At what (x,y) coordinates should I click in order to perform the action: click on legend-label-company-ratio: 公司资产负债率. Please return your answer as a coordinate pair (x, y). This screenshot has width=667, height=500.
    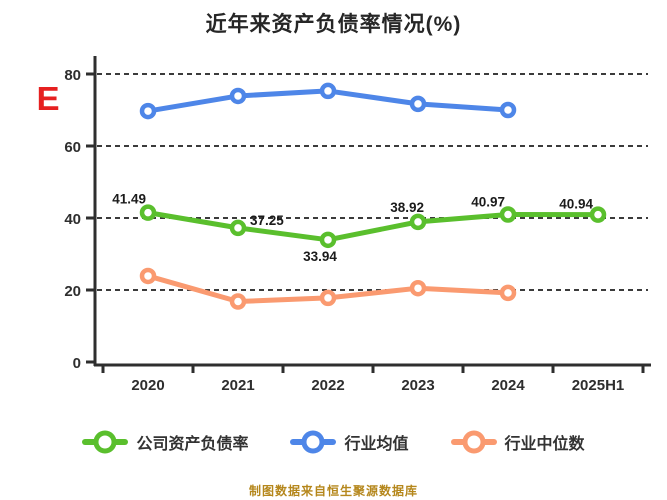
    Looking at the image, I should click on (192, 444).